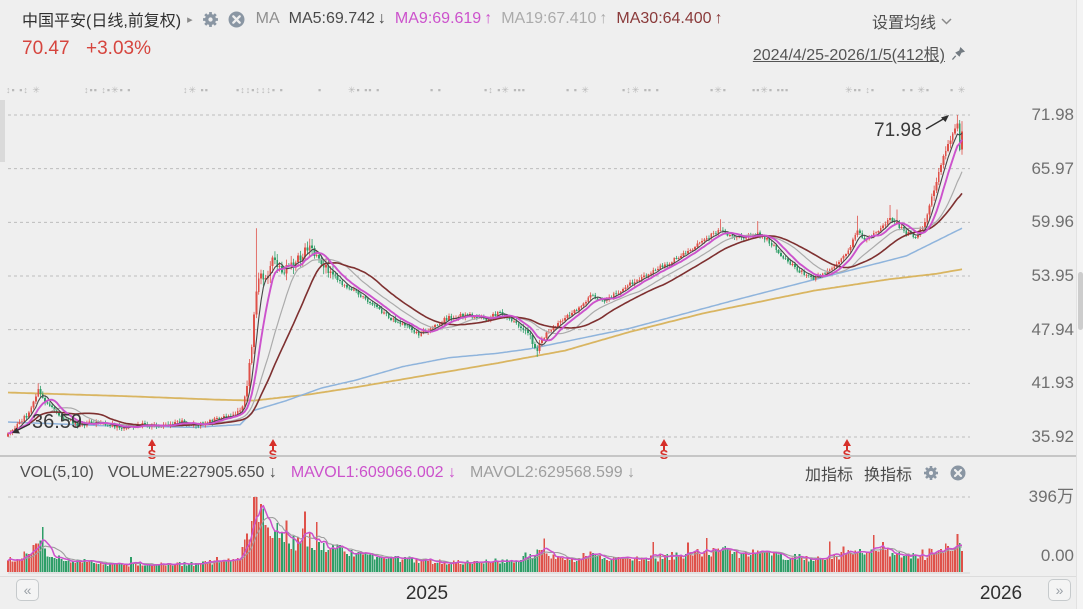  What do you see at coordinates (427, 593) in the screenshot?
I see `year-label: 2025` at bounding box center [427, 593].